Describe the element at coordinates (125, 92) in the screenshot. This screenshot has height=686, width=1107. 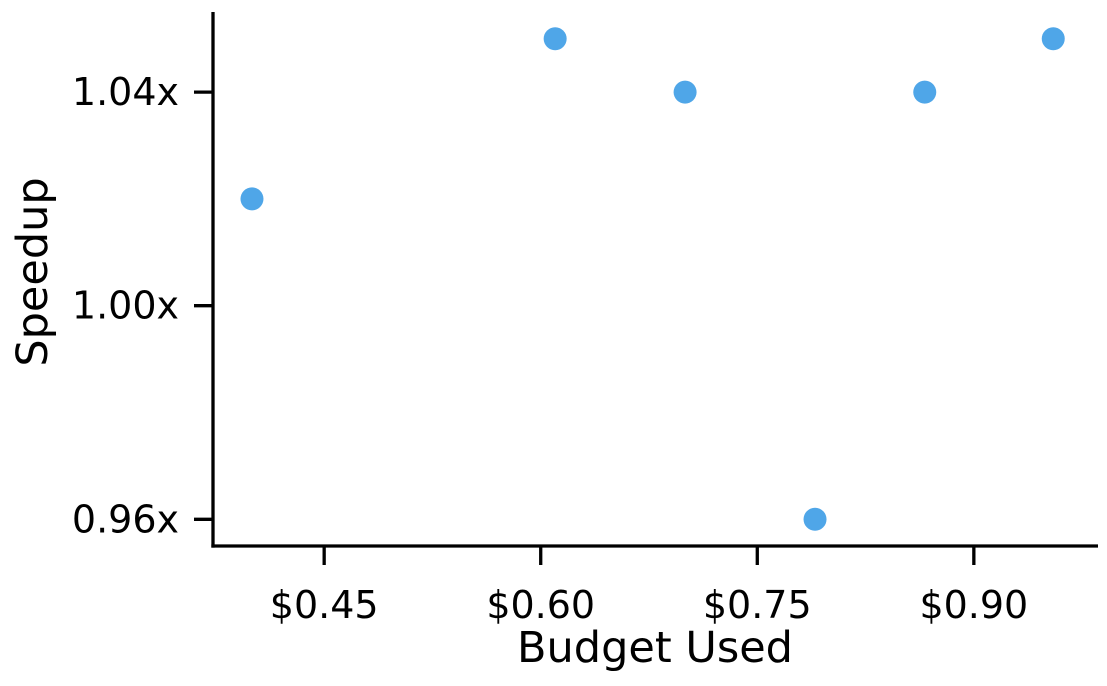
I see `y-tick-label: 1.04x` at that location.